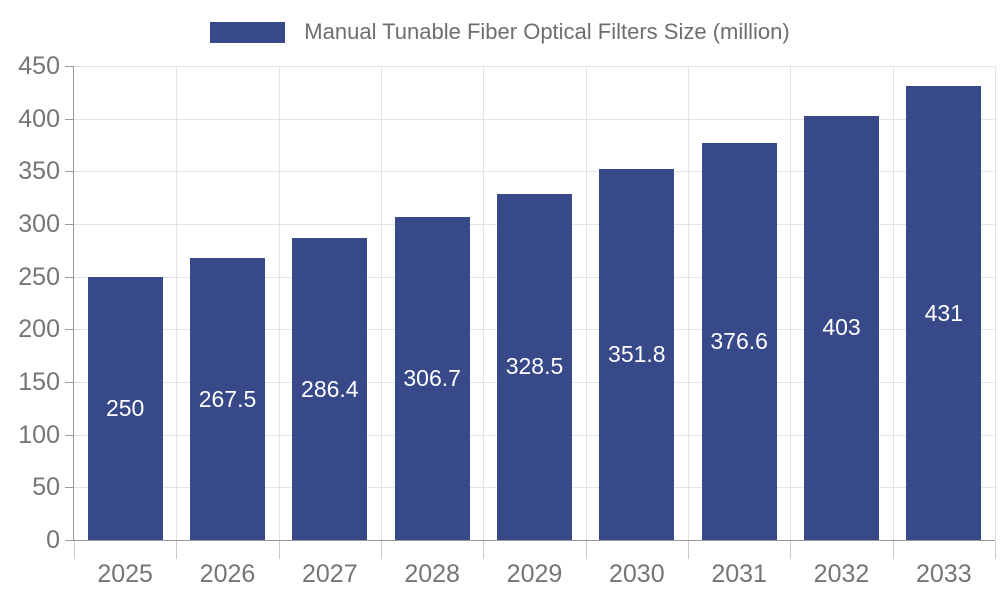 The width and height of the screenshot is (1000, 600). What do you see at coordinates (125, 574) in the screenshot?
I see `x-axis-label-2025: 2025` at bounding box center [125, 574].